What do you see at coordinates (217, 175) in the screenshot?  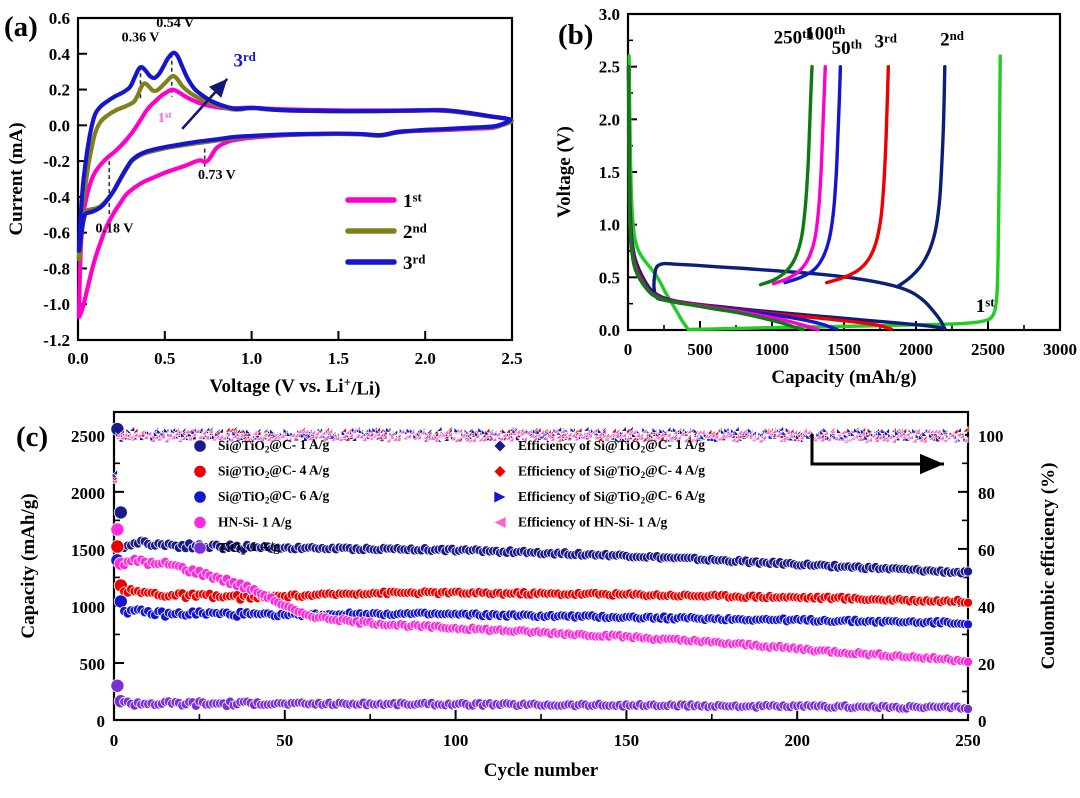 I see `annotation-0.73 V: 0.73 V` at bounding box center [217, 175].